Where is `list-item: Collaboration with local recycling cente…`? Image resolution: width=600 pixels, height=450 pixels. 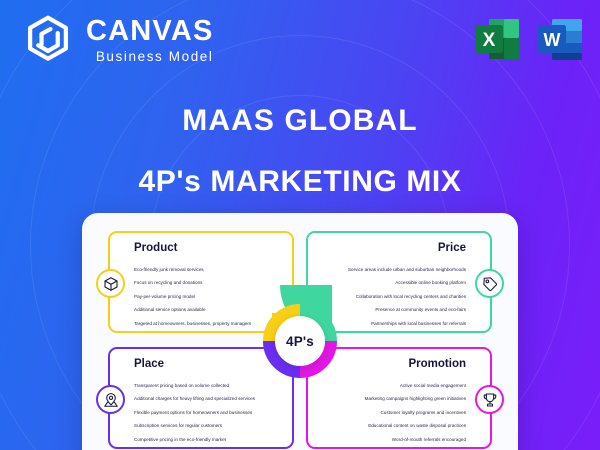 list-item: Collaboration with local recycling cente… is located at coordinates (410, 296).